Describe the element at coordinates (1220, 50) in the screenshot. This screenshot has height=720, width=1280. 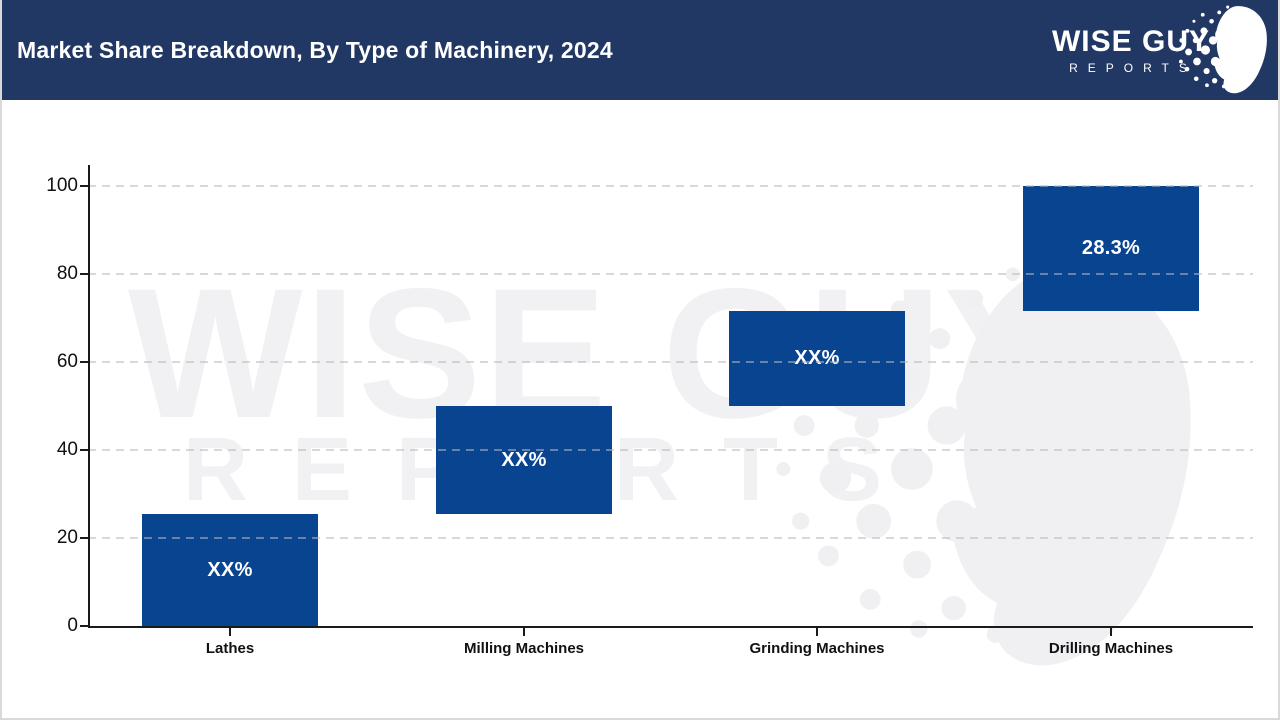
I see `logo-dotted-face-icon` at that location.